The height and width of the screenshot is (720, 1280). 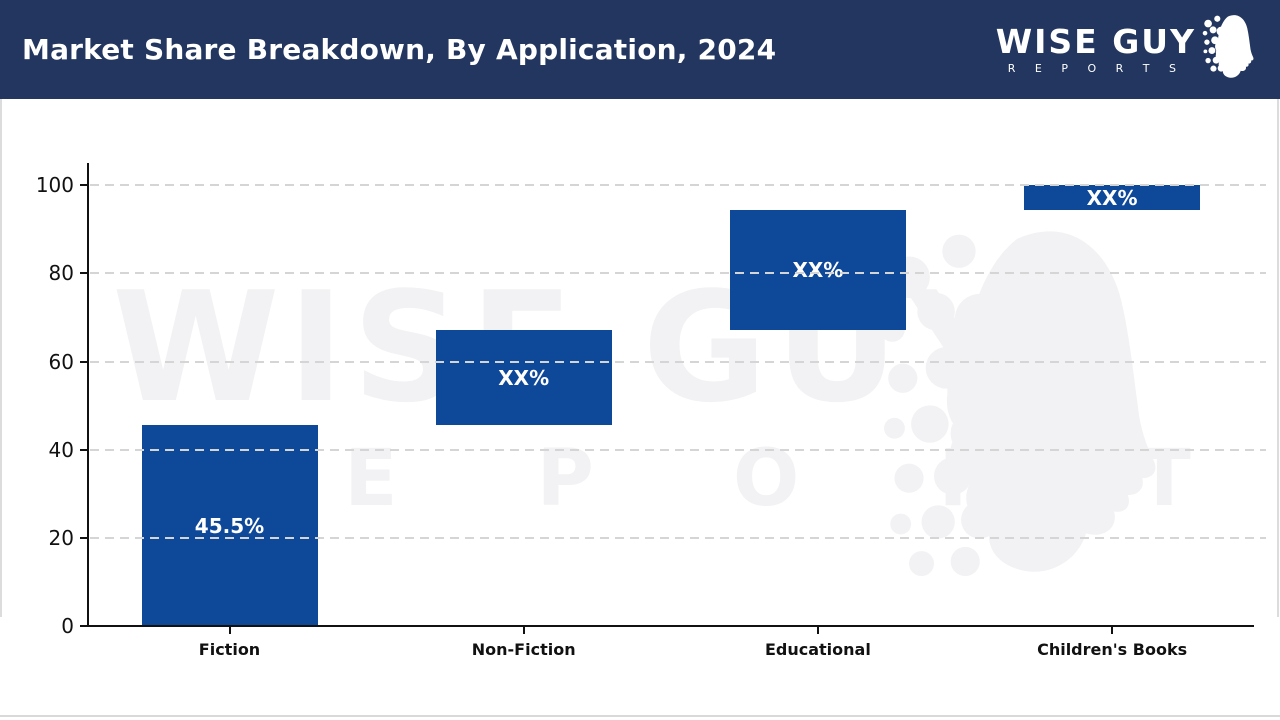 What do you see at coordinates (1112, 649) in the screenshot?
I see `x-axis-category-label: Children's Books` at bounding box center [1112, 649].